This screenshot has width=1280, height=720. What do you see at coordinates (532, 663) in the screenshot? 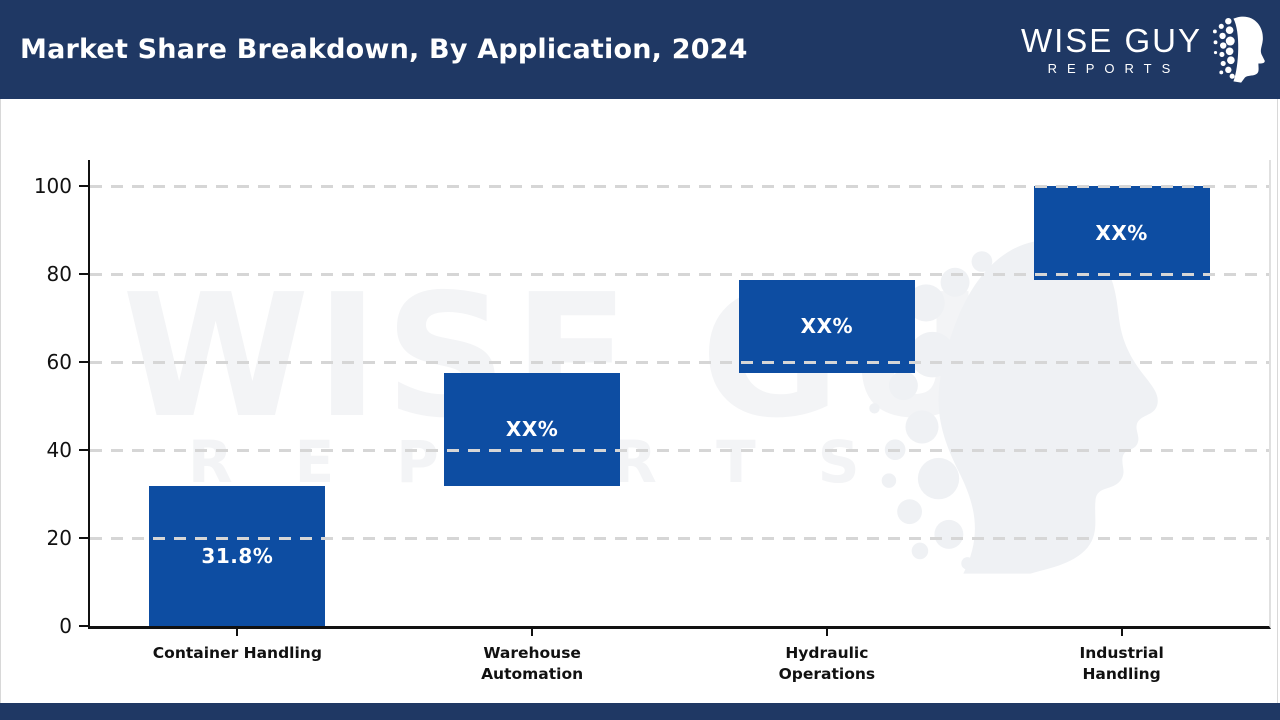
I see `category-label: Warehouse Automation` at bounding box center [532, 663].